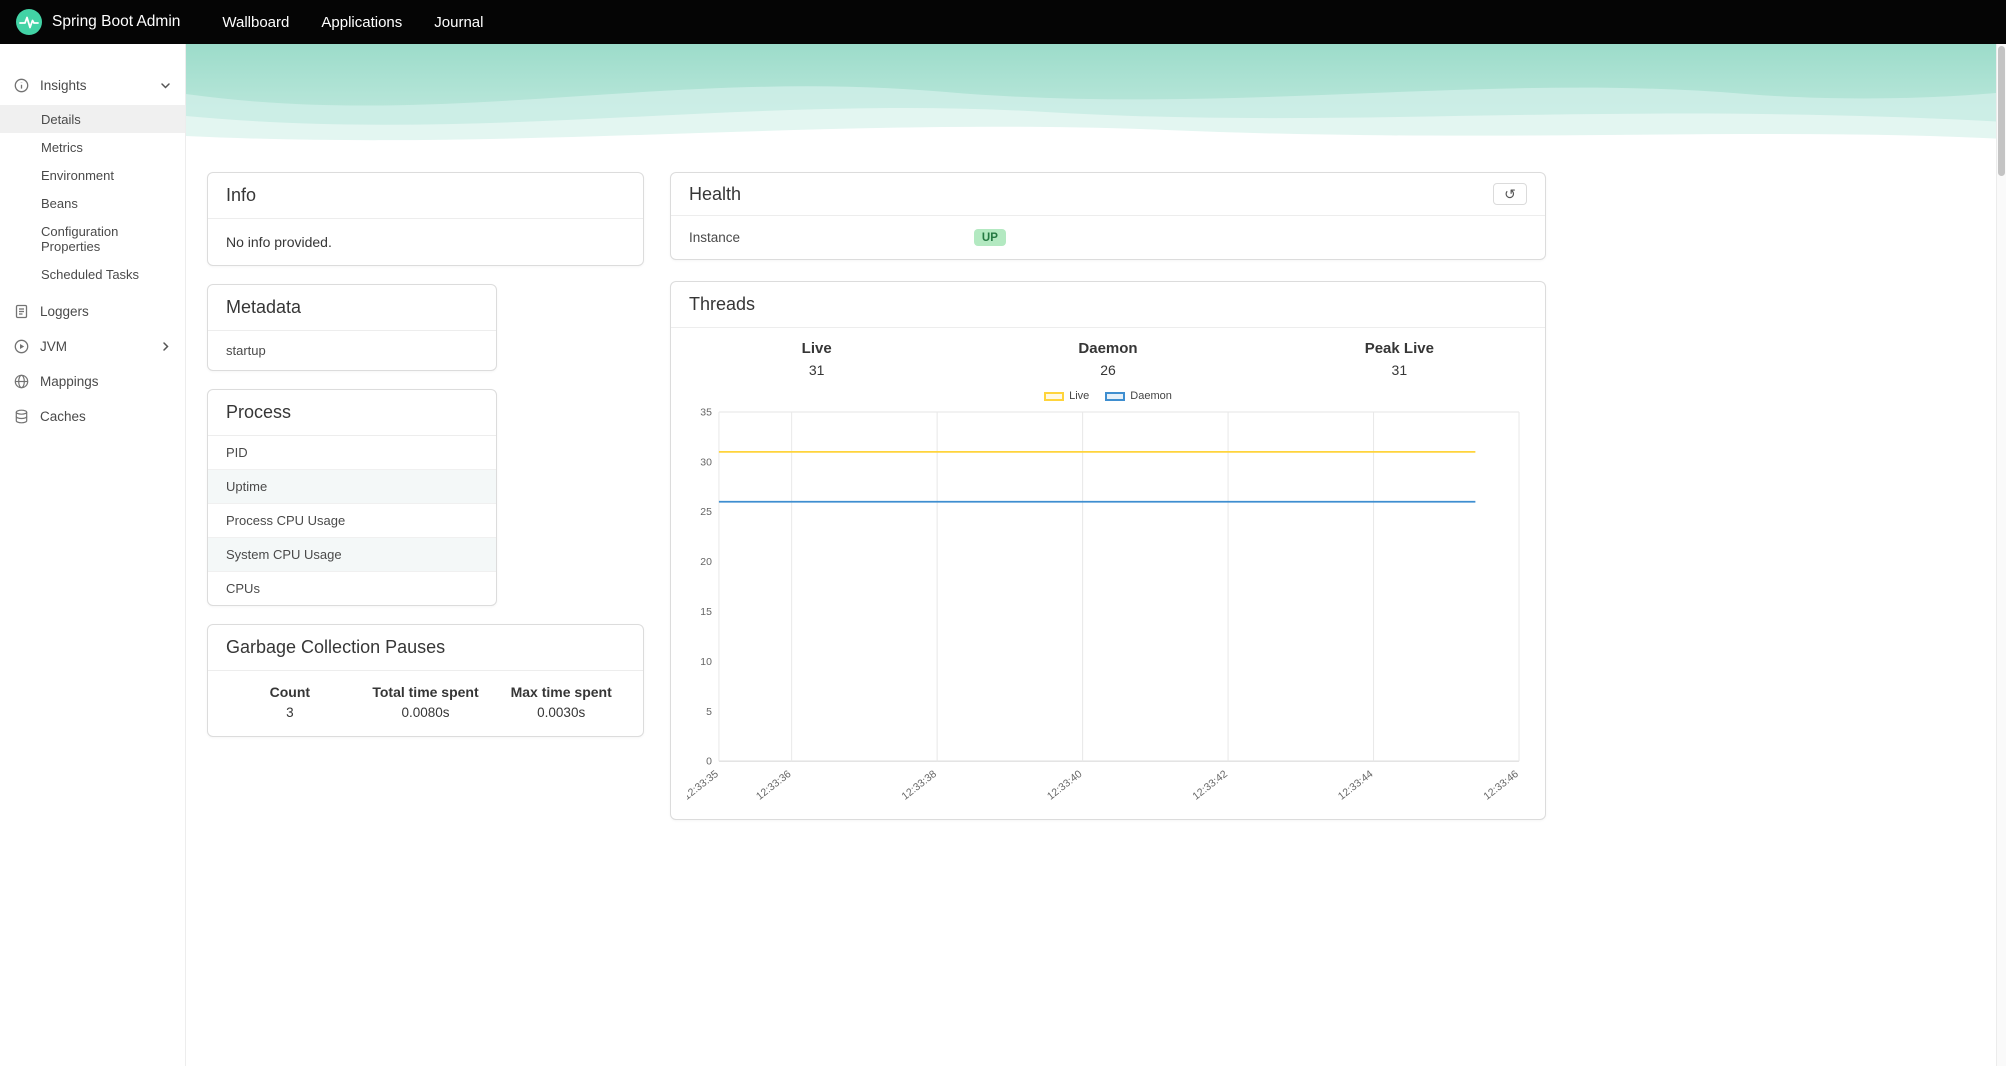 The width and height of the screenshot is (2006, 1066). Describe the element at coordinates (715, 237) in the screenshot. I see `instance-label: Instance` at that location.